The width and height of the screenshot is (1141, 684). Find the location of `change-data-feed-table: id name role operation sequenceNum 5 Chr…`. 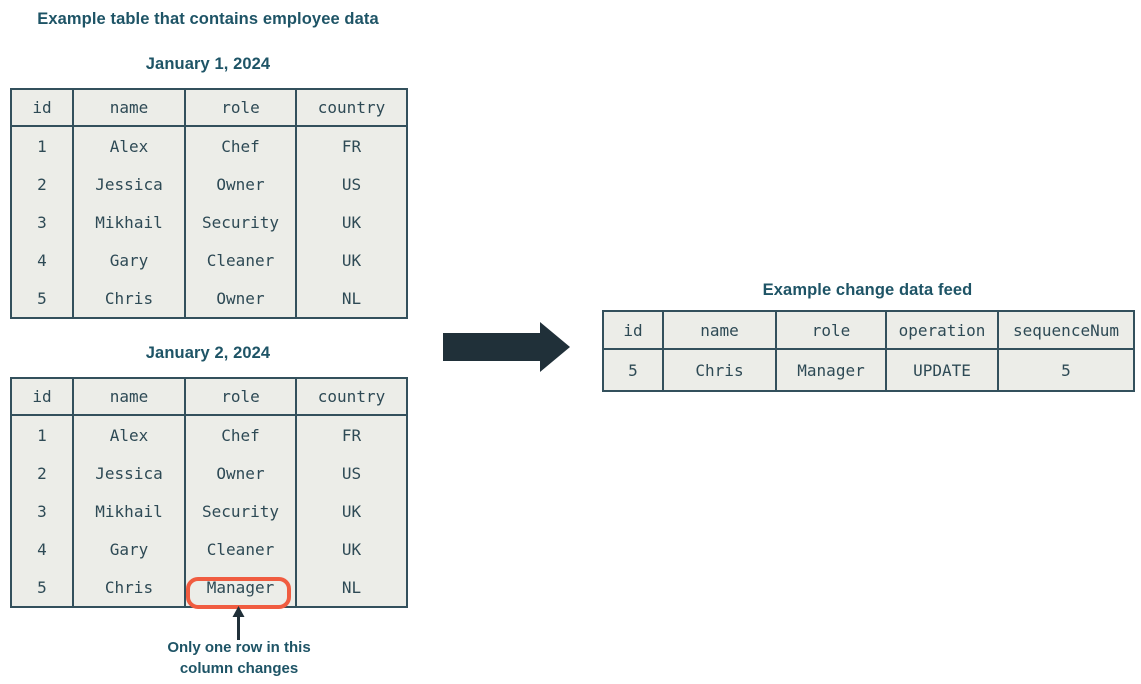

change-data-feed-table: id name role operation sequenceNum 5 Chr… is located at coordinates (868, 351).